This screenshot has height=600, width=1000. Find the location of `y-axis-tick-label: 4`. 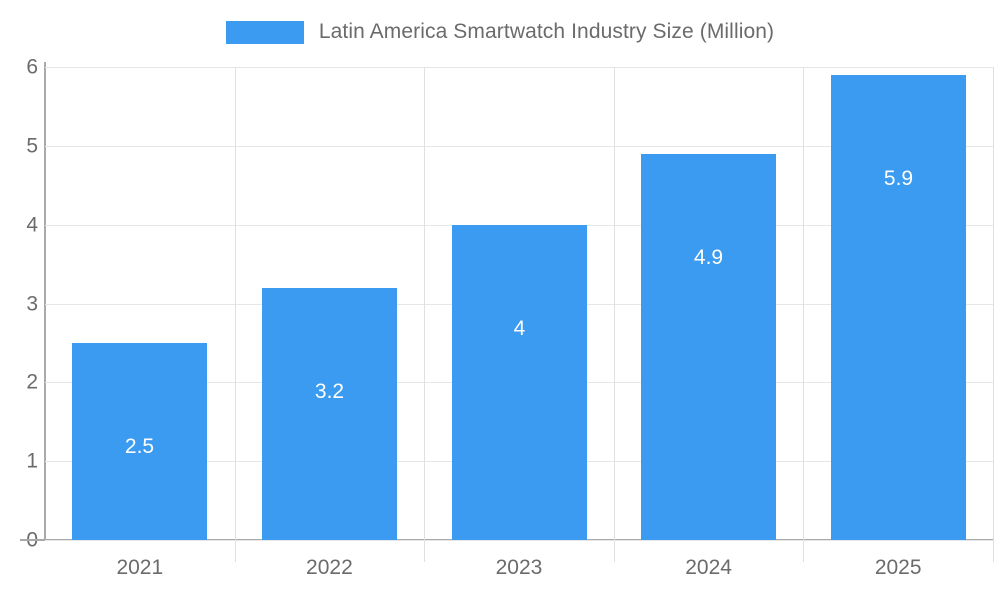

y-axis-tick-label: 4 is located at coordinates (32, 225).